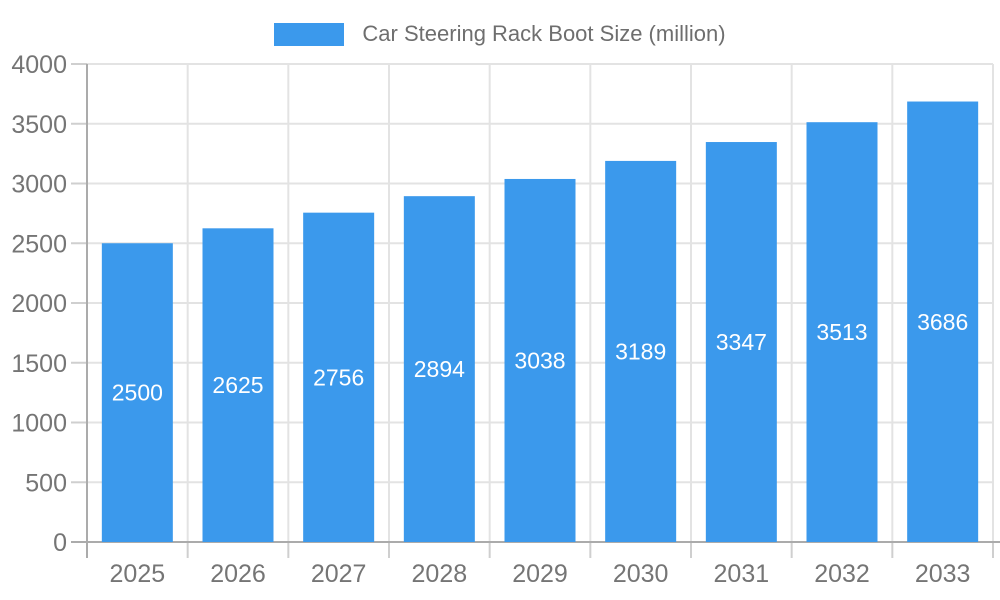 Image resolution: width=1000 pixels, height=600 pixels. Describe the element at coordinates (46, 483) in the screenshot. I see `y-axis-label: 500` at that location.